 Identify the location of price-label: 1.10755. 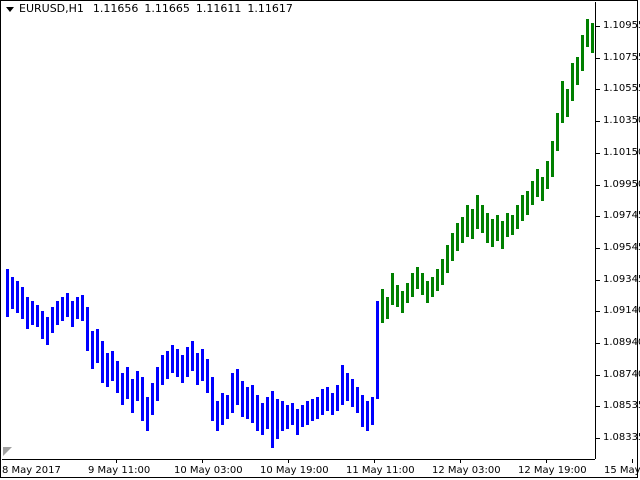
(621, 57).